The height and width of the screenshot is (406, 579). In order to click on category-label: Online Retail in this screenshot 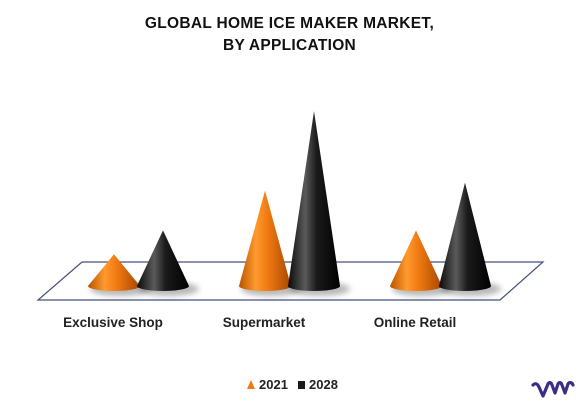, I will do `click(415, 322)`.